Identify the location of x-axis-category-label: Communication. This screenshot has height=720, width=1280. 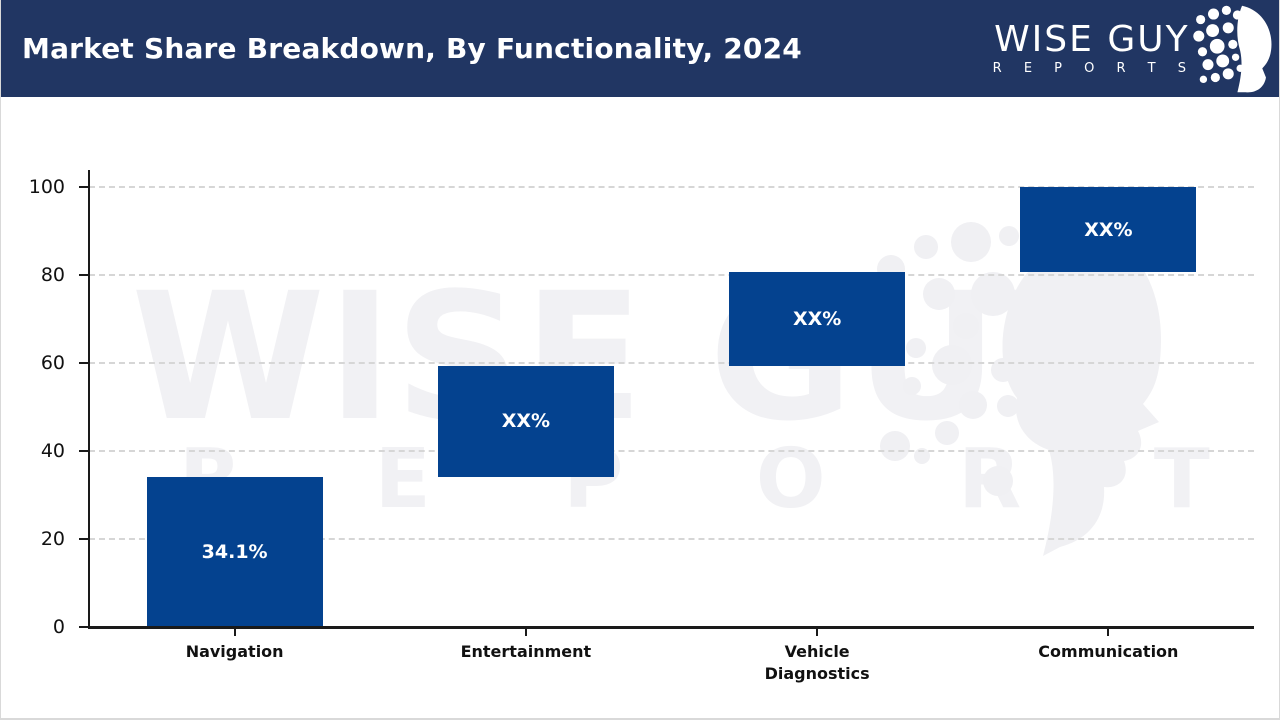
(1108, 651).